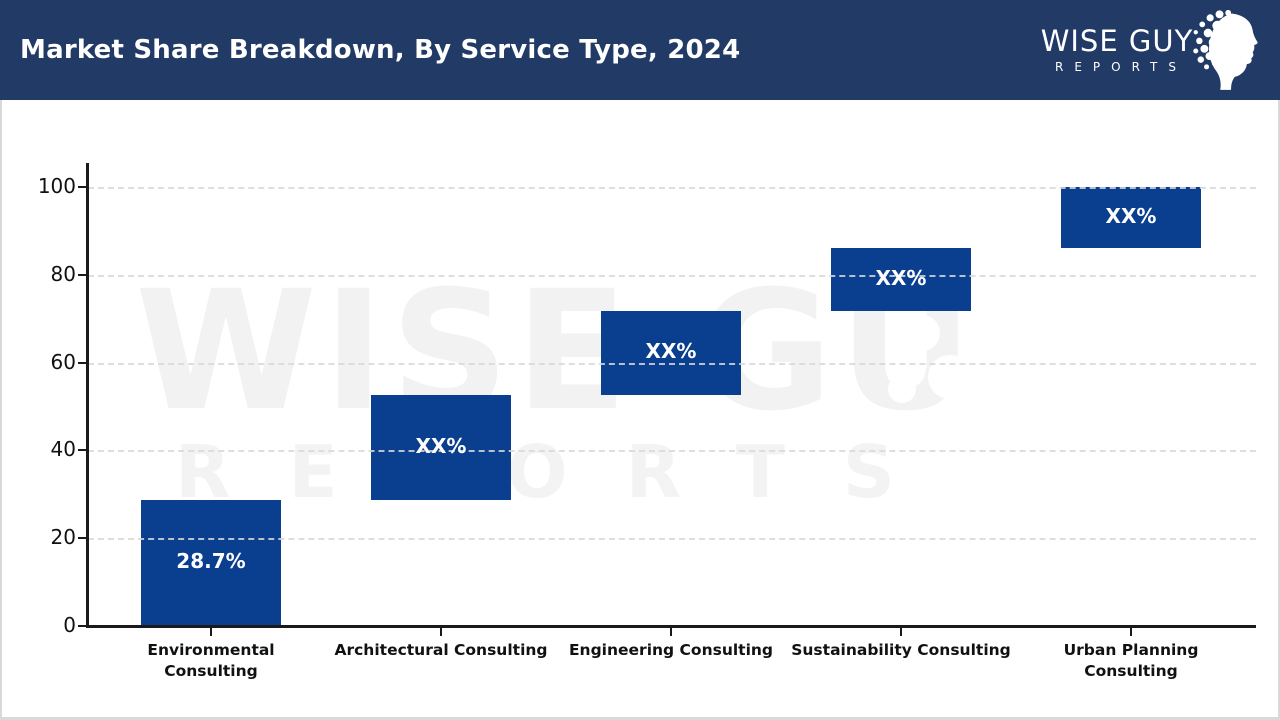  I want to click on logo-text: WISE GUY REPORTS, so click(1117, 49).